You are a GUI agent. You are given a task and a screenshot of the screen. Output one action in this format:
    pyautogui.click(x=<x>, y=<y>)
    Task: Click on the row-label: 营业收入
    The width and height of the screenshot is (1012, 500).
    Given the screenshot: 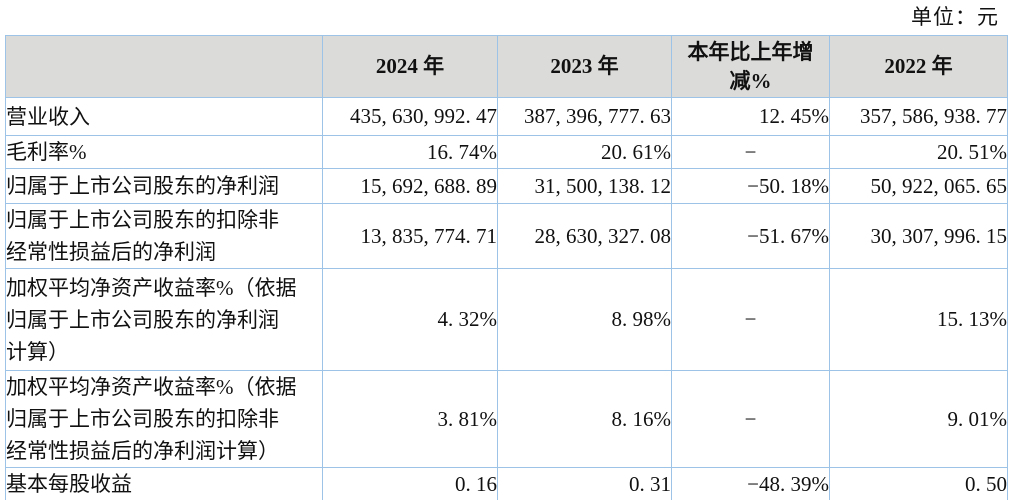 What is the action you would take?
    pyautogui.click(x=164, y=116)
    